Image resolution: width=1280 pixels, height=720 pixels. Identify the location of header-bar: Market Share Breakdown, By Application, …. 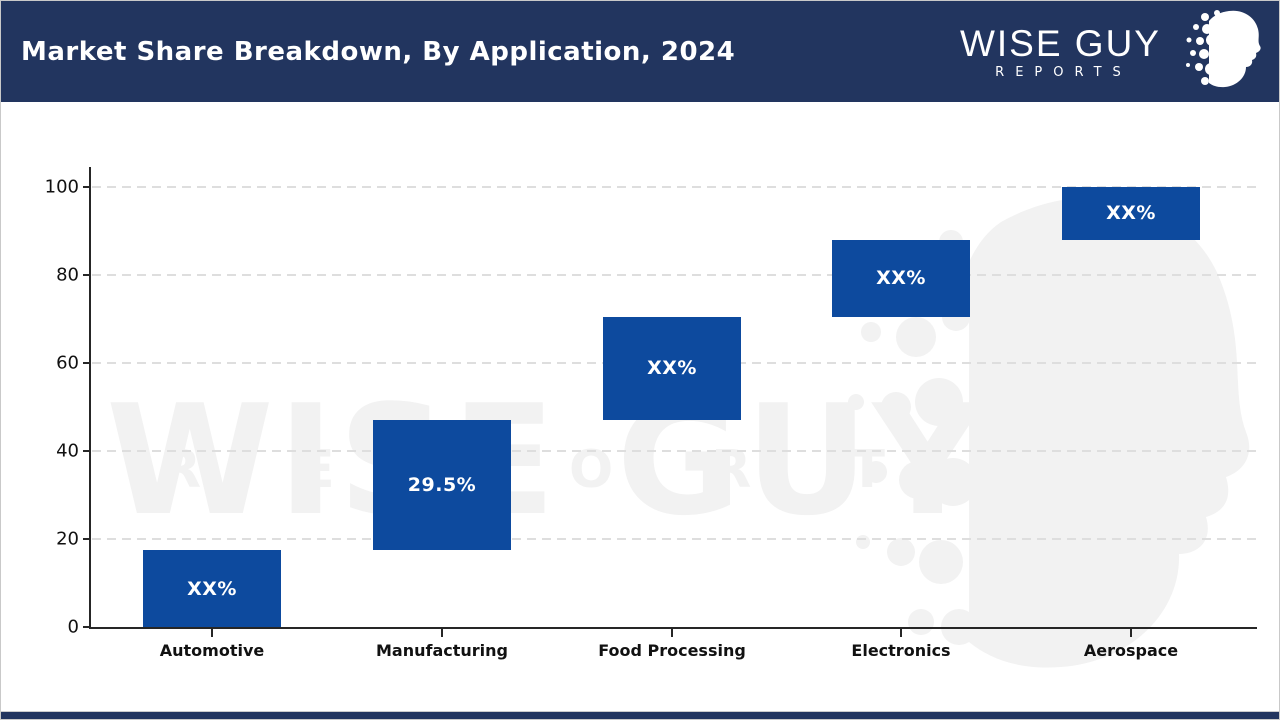
(640, 51).